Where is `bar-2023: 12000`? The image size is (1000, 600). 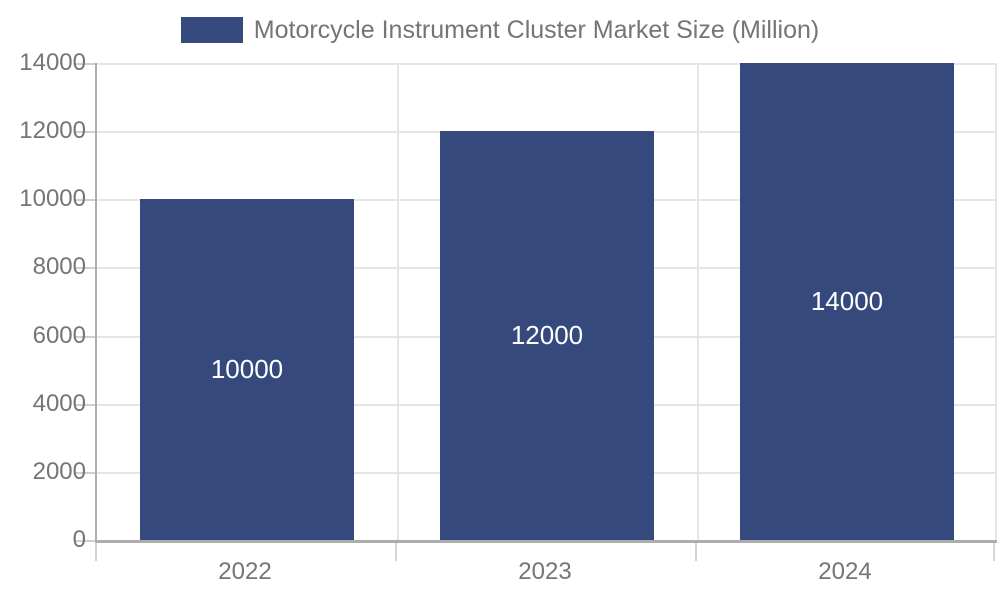 bar-2023: 12000 is located at coordinates (547, 335).